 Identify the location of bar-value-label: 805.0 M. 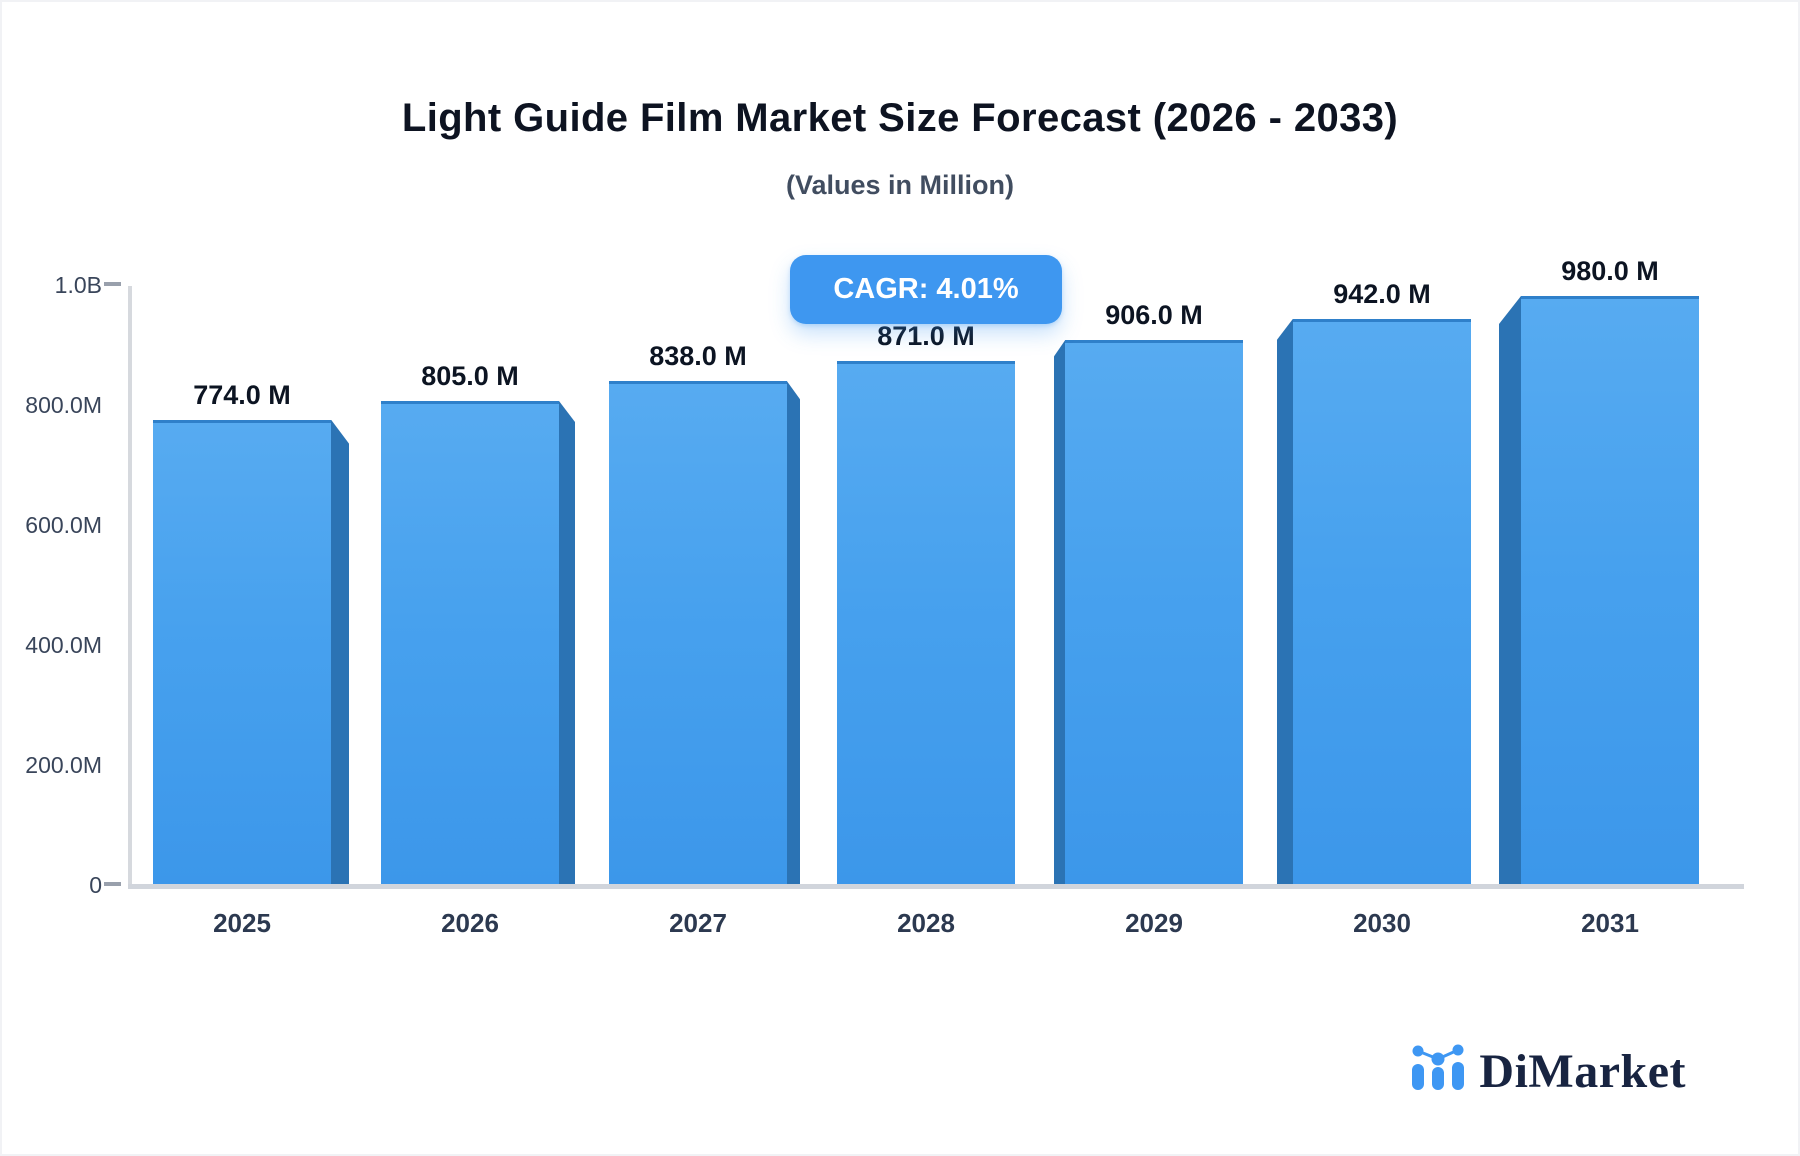
(470, 376).